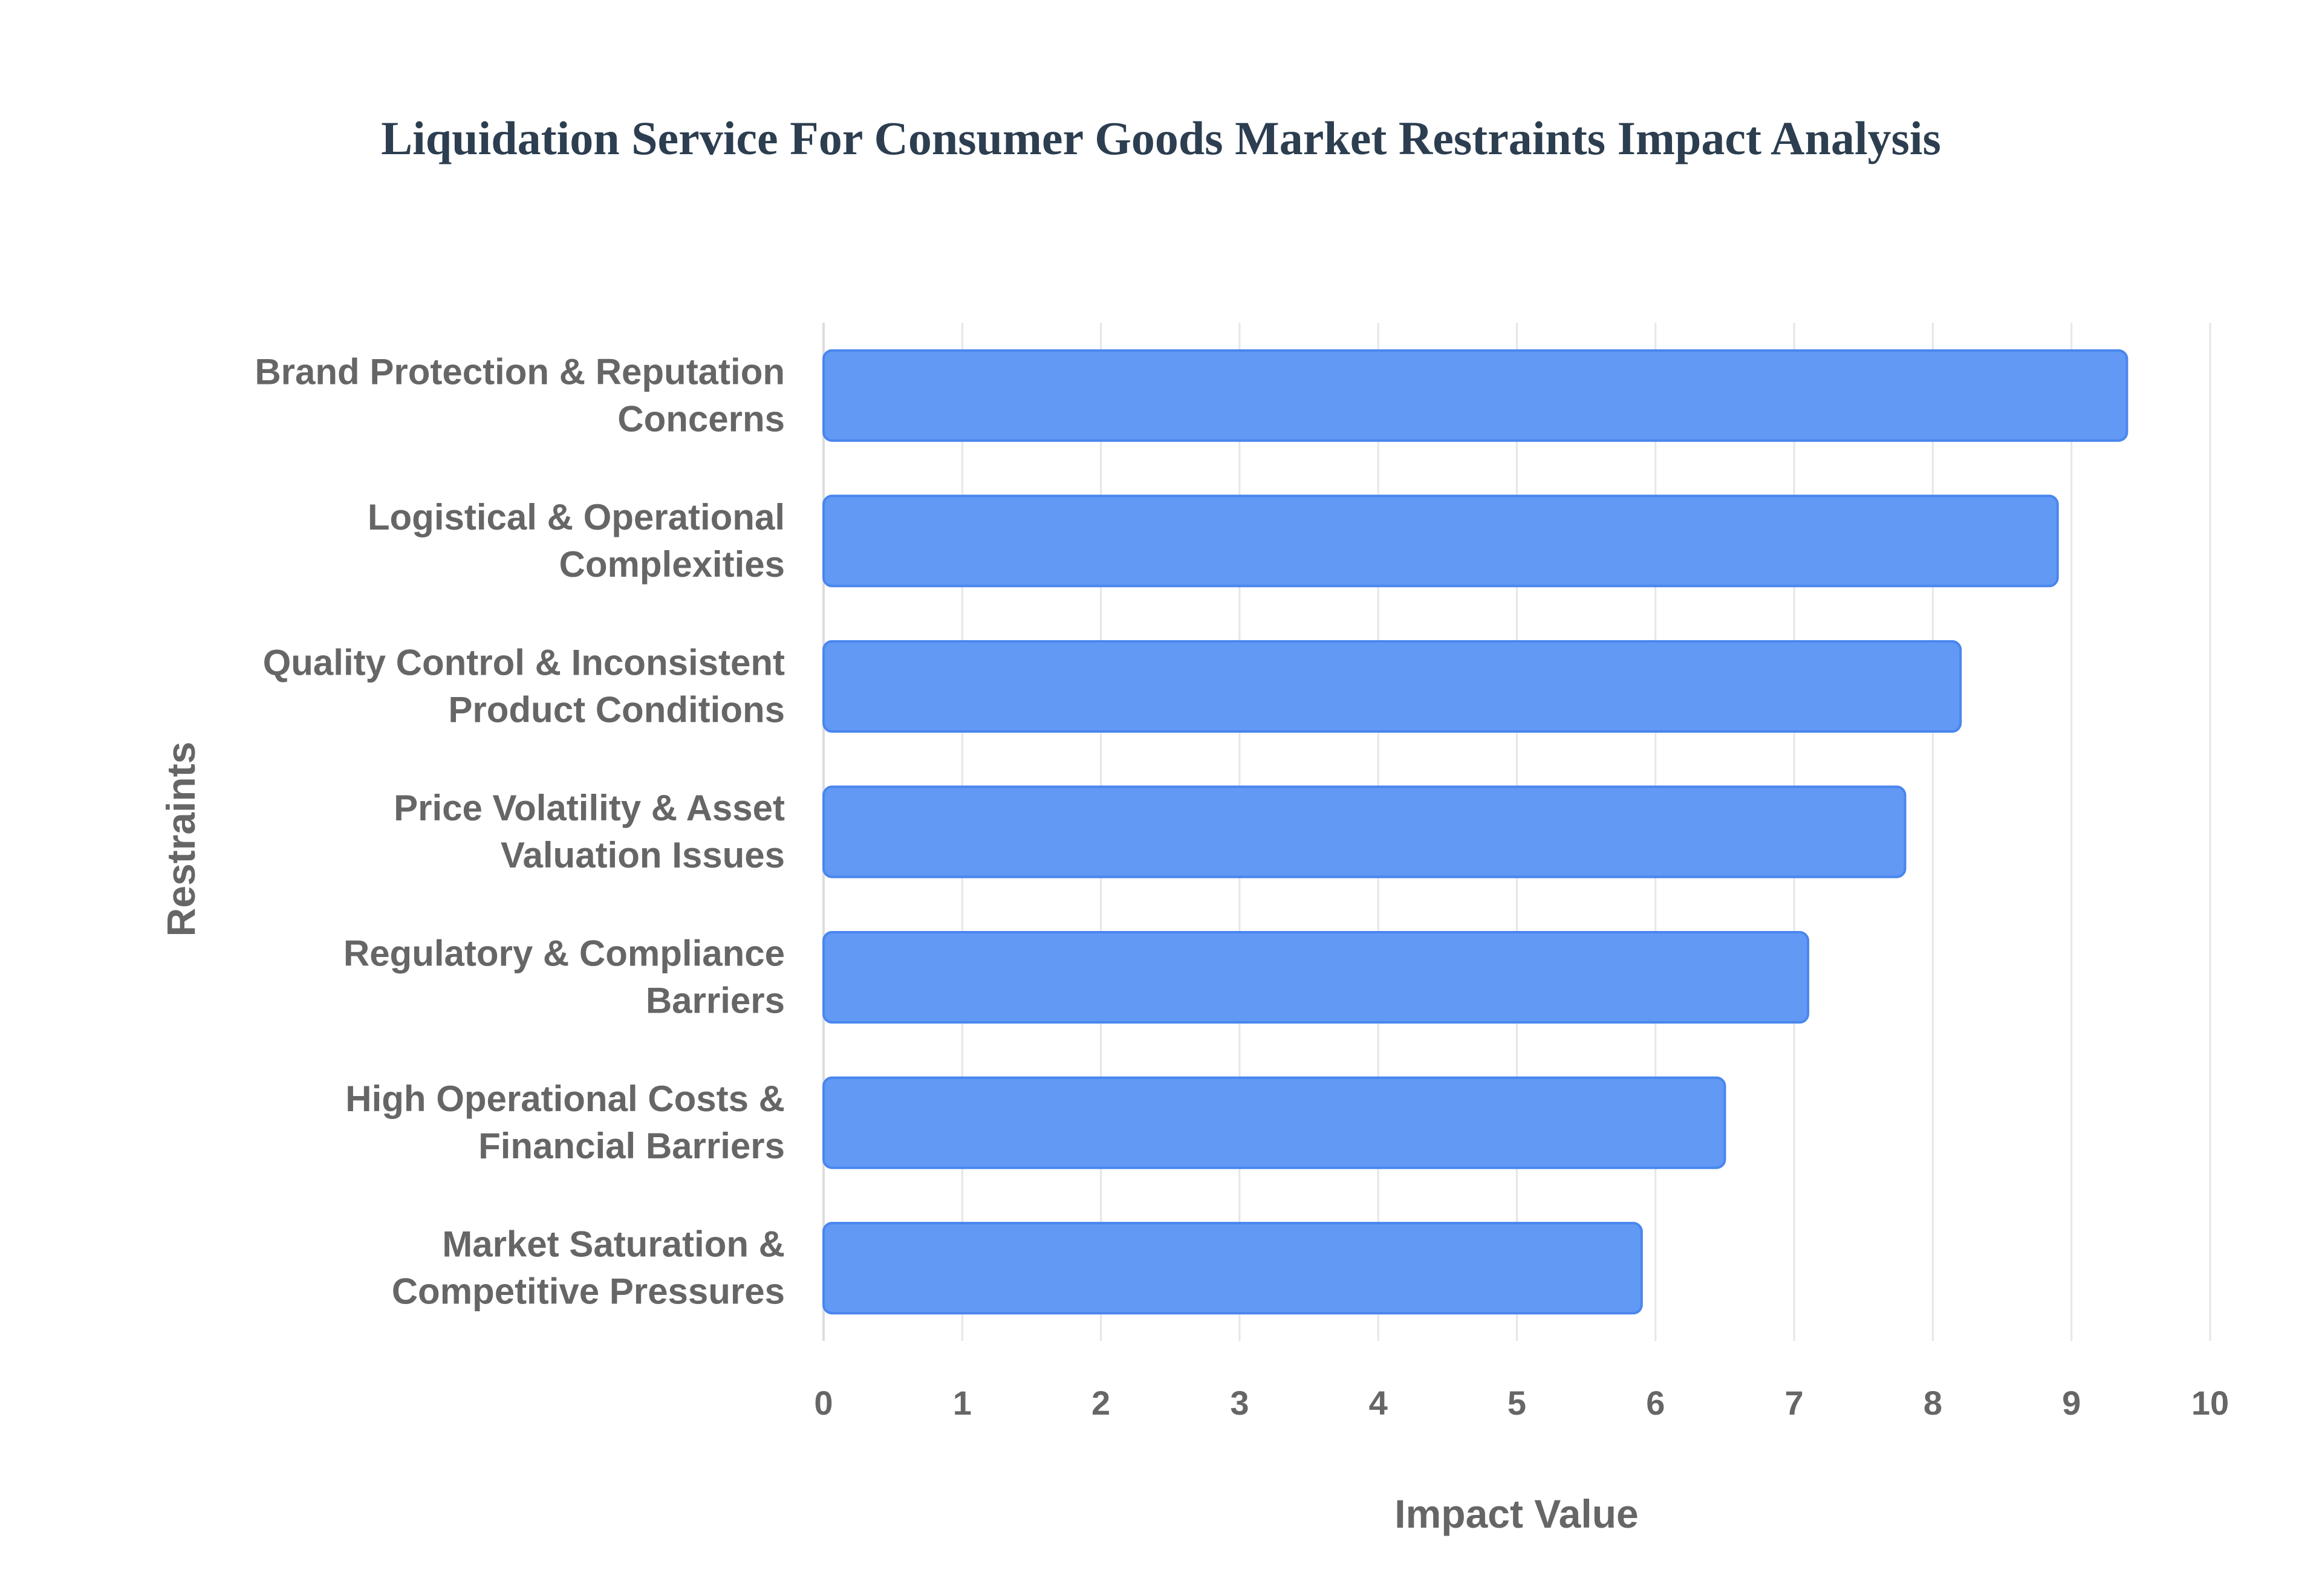  Describe the element at coordinates (643, 855) in the screenshot. I see `category-label-line: Valuation Issues` at that location.